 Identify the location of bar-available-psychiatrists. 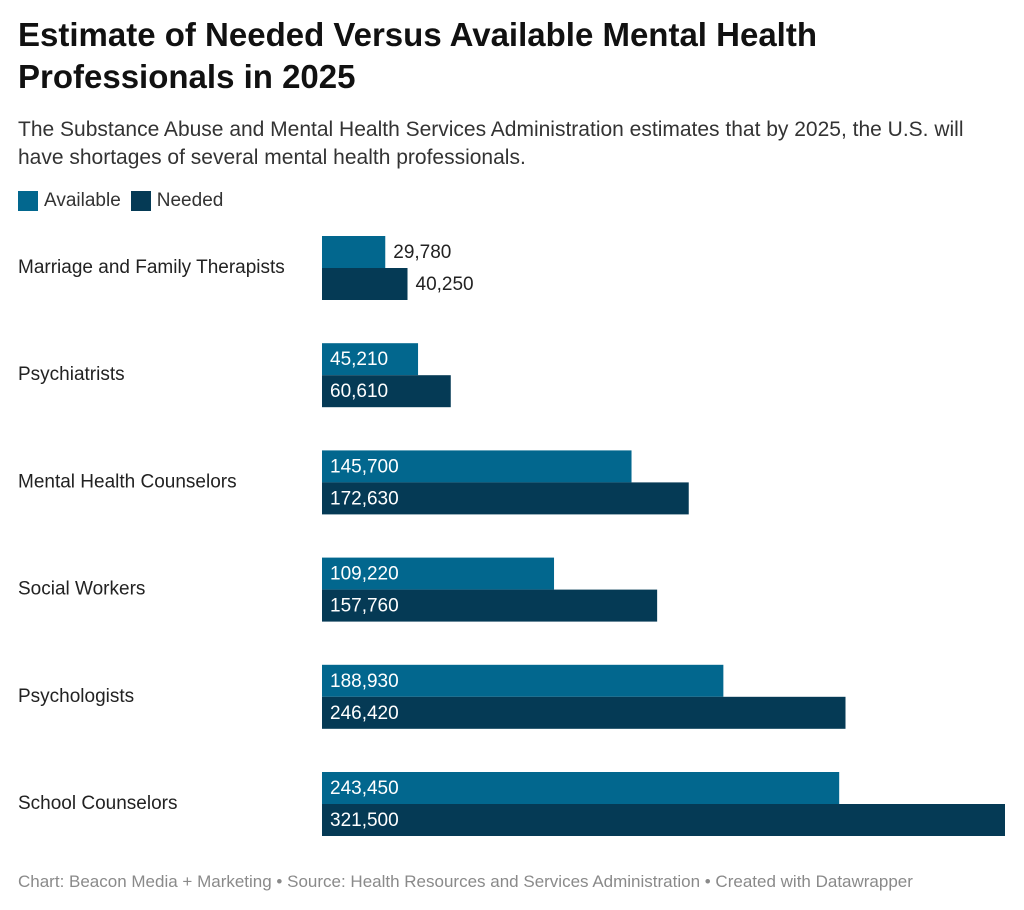
(370, 359).